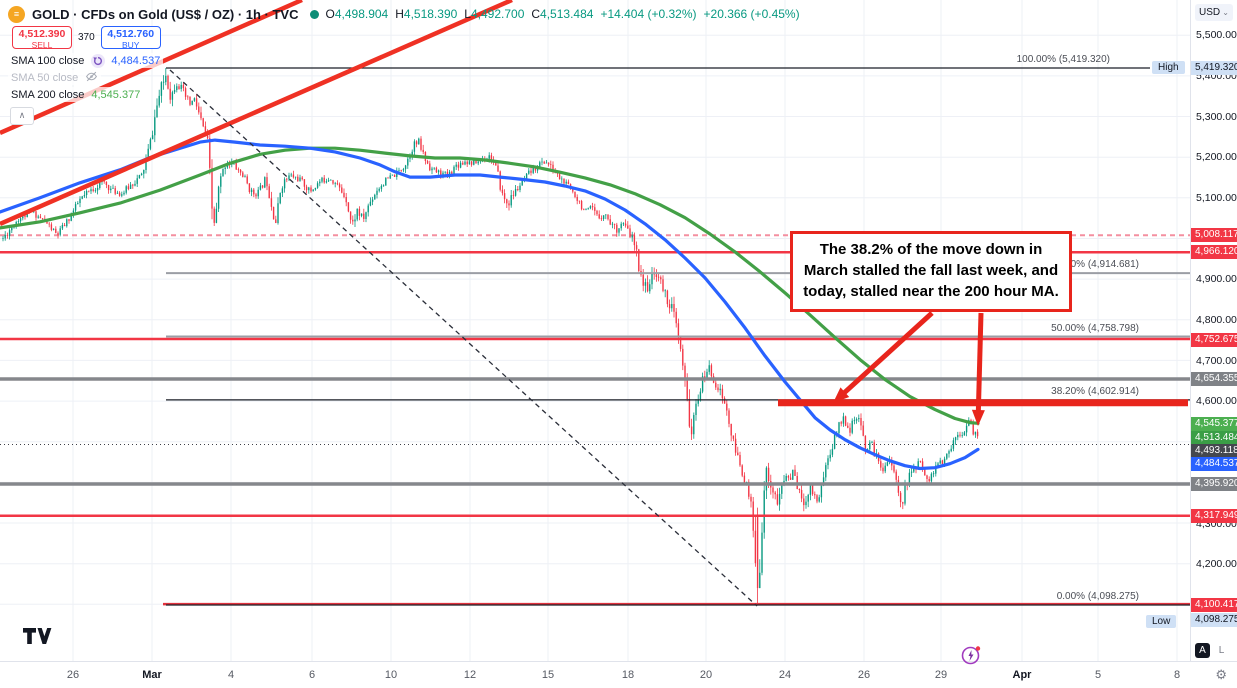 Image resolution: width=1237 pixels, height=688 pixels. I want to click on ohlc-high: H4,518.390, so click(426, 14).